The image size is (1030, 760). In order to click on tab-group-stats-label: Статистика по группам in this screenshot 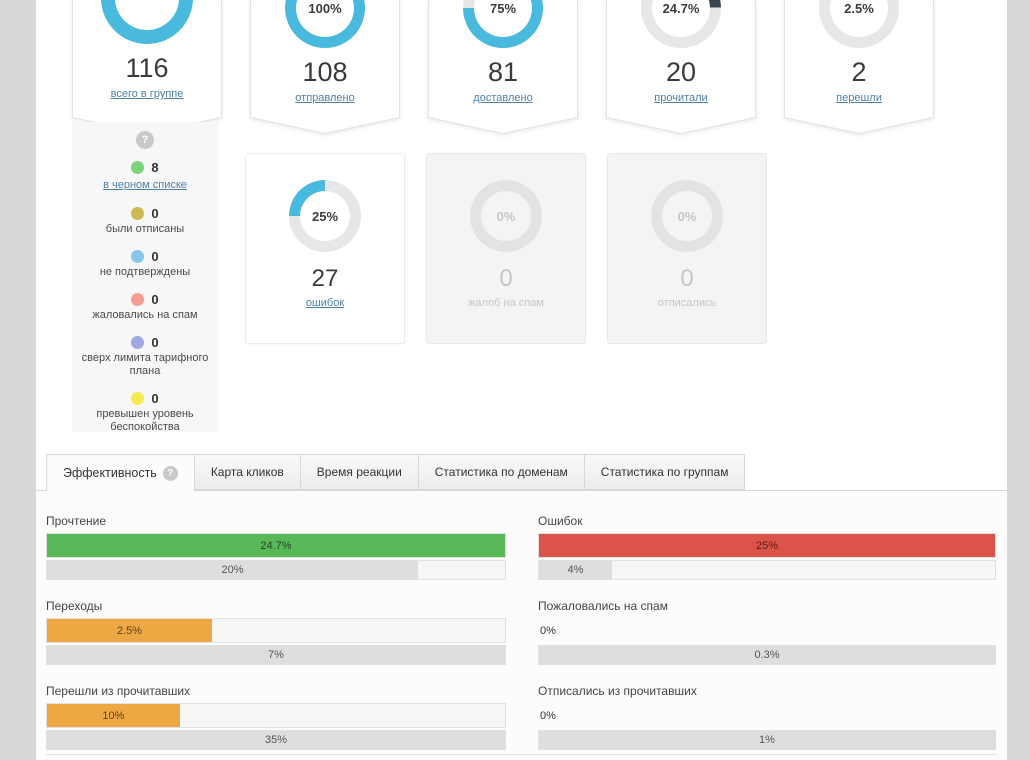, I will do `click(664, 472)`.